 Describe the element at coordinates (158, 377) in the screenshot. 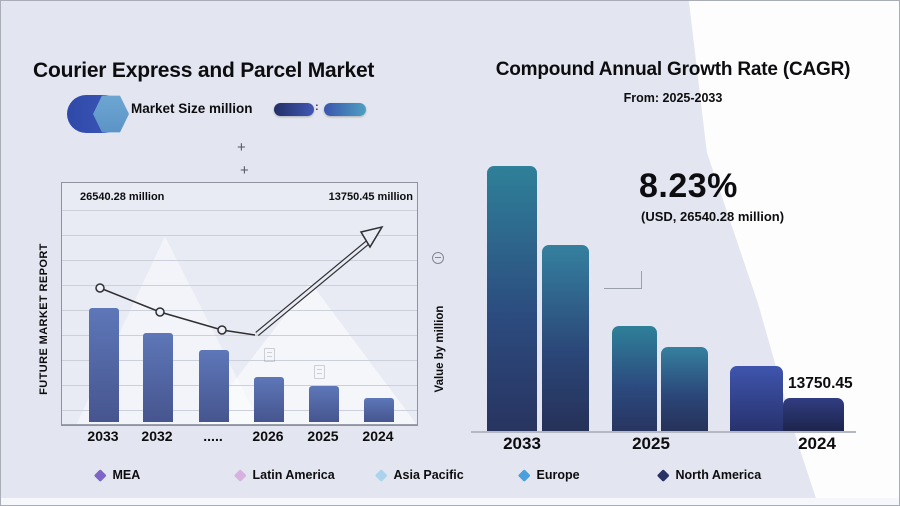

I see `bar-2032` at that location.